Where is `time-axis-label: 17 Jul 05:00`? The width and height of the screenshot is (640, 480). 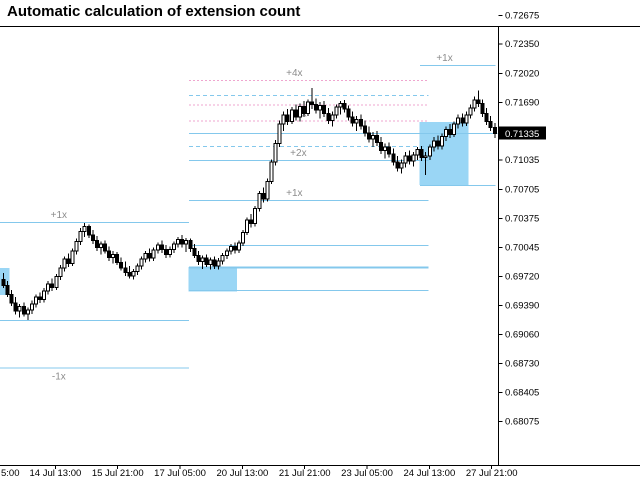 time-axis-label: 17 Jul 05:00 is located at coordinates (180, 473).